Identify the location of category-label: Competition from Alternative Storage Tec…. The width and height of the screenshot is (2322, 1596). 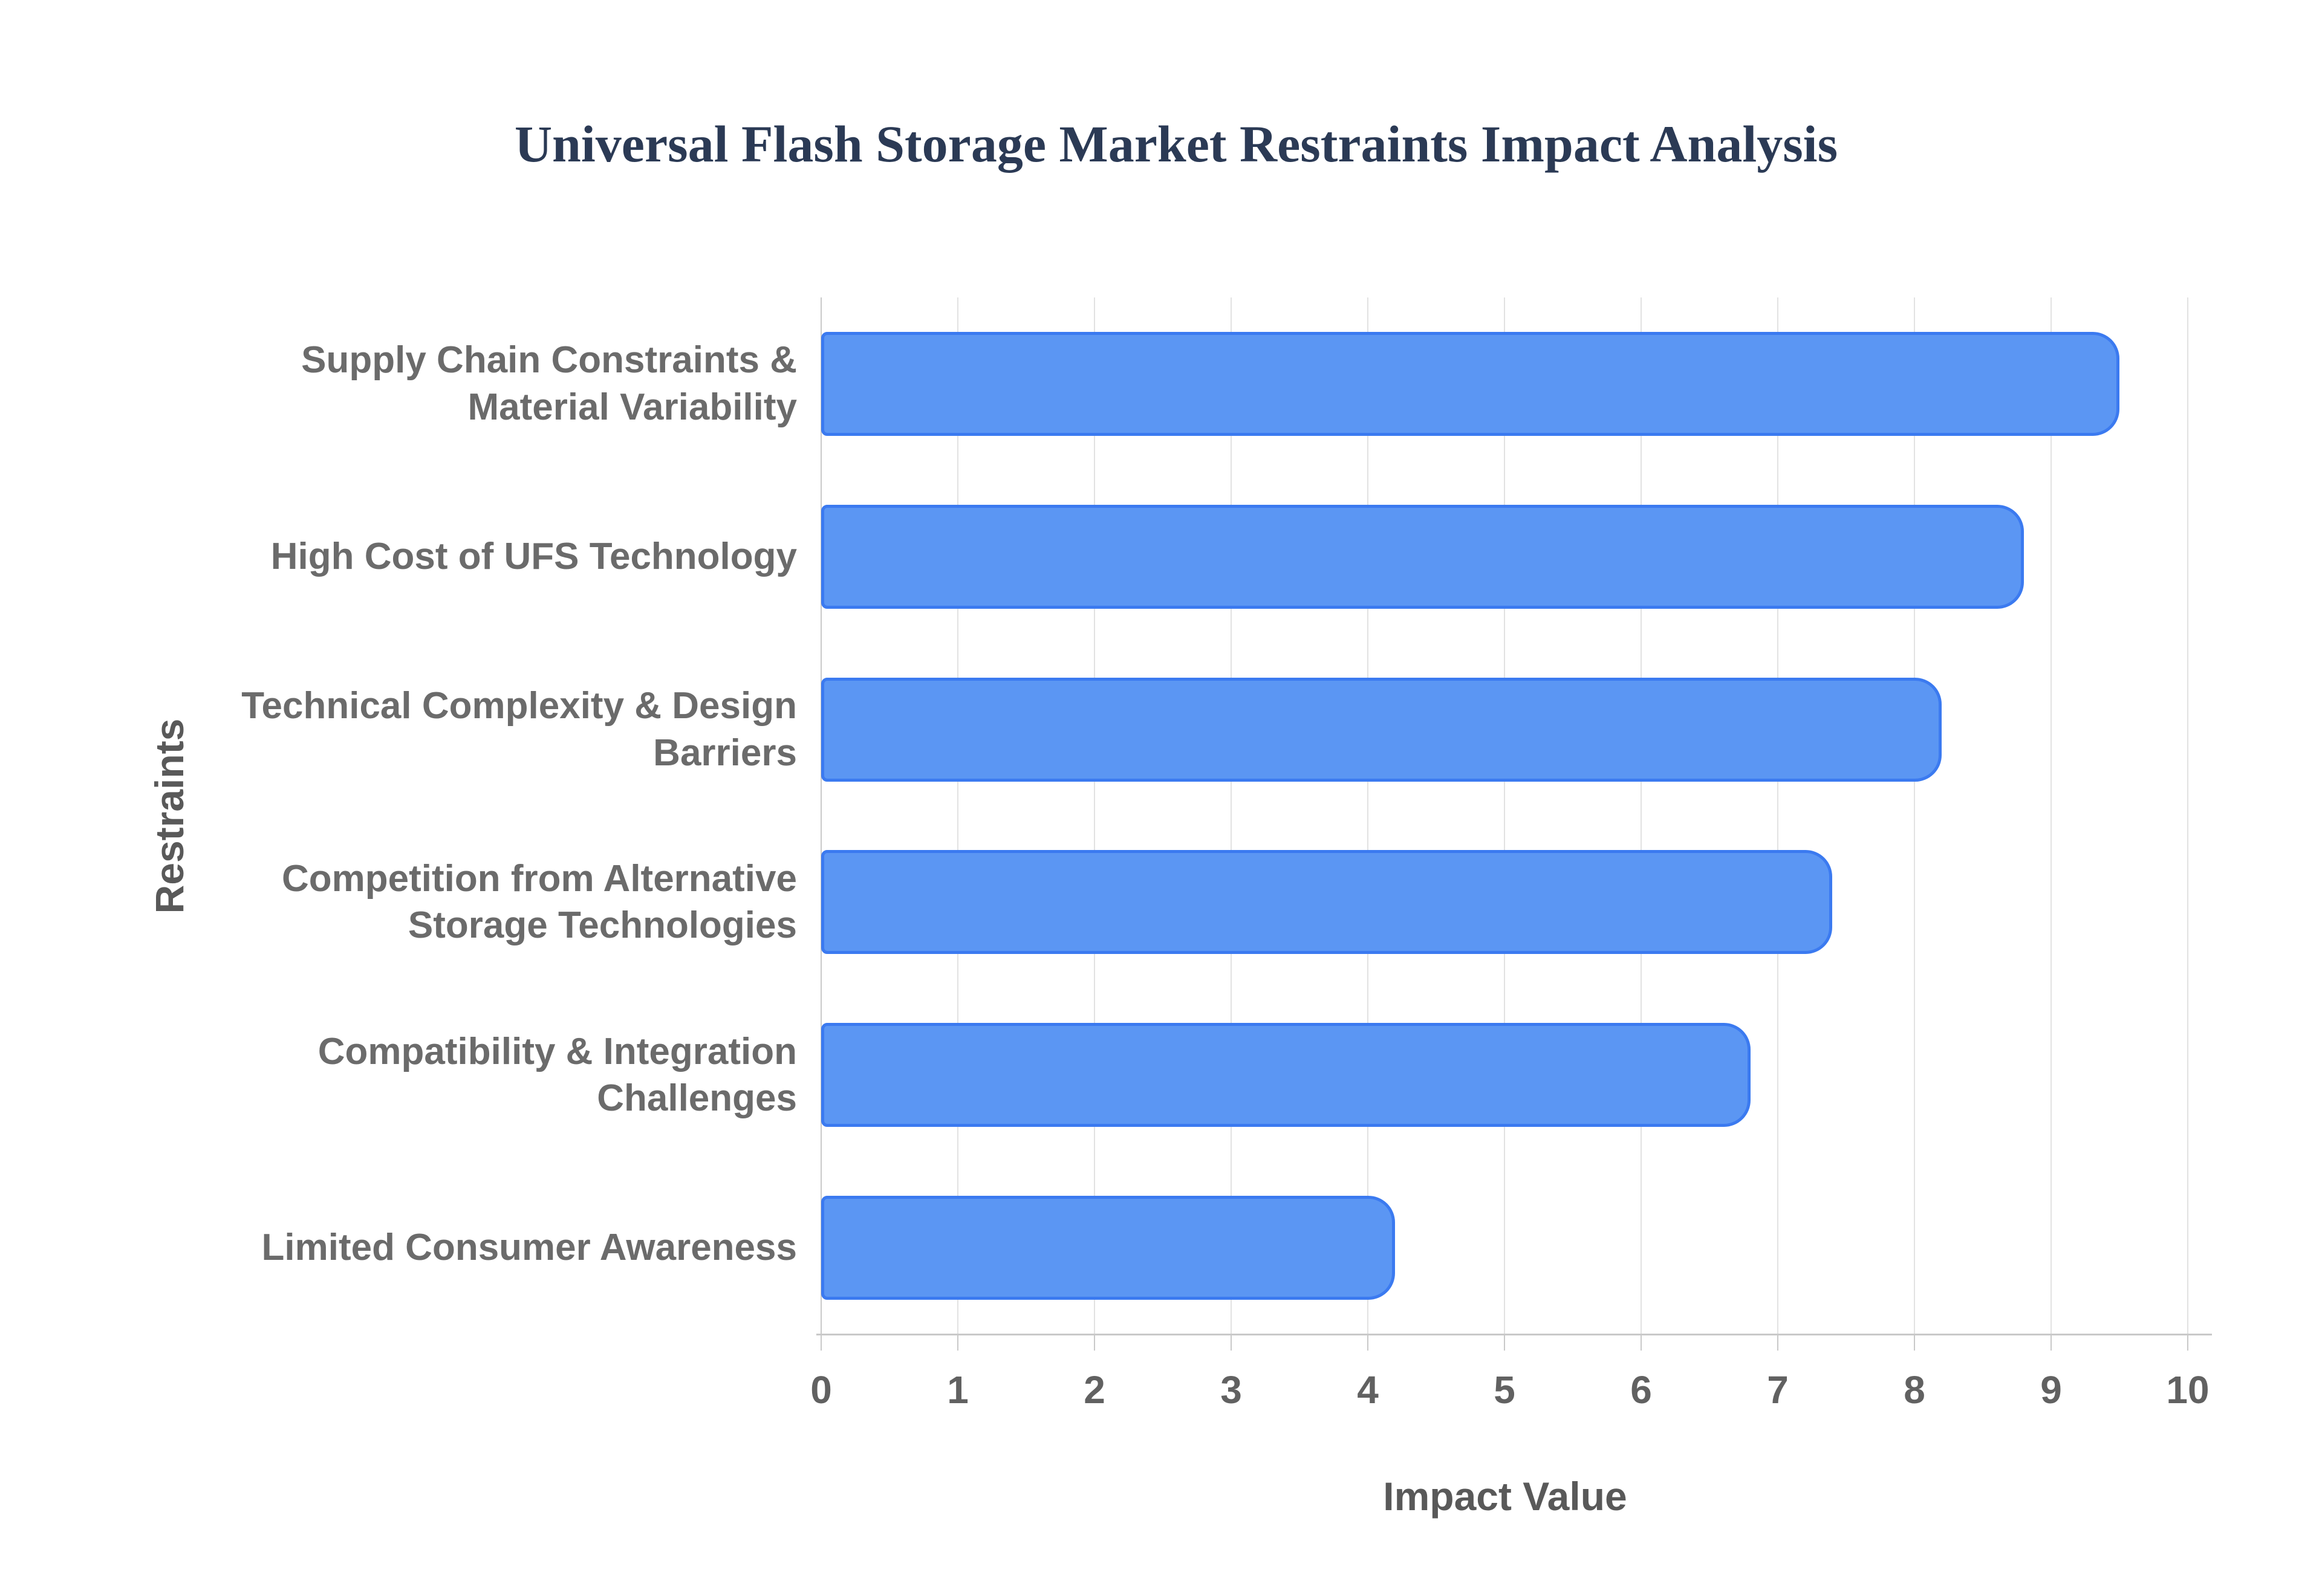
(539, 902).